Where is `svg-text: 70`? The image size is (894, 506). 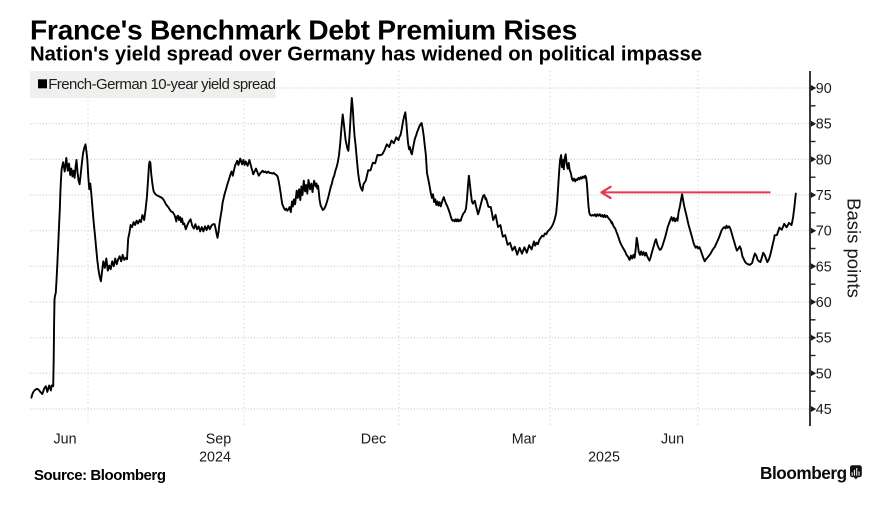
svg-text: 70 is located at coordinates (824, 232).